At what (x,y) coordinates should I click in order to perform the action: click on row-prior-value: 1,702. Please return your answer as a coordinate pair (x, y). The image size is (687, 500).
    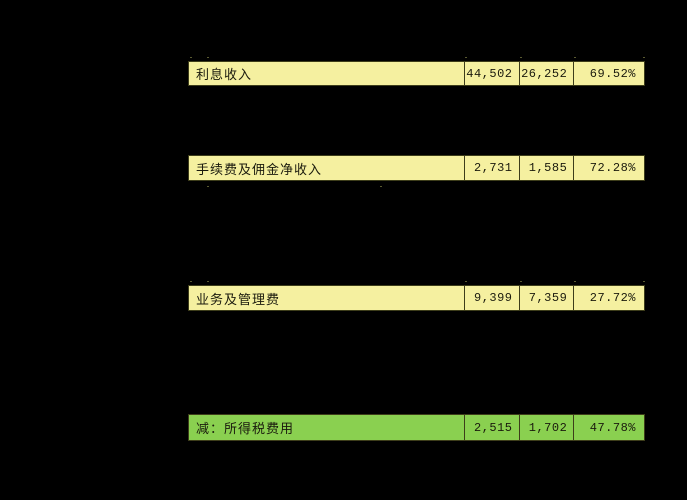
    Looking at the image, I should click on (547, 427).